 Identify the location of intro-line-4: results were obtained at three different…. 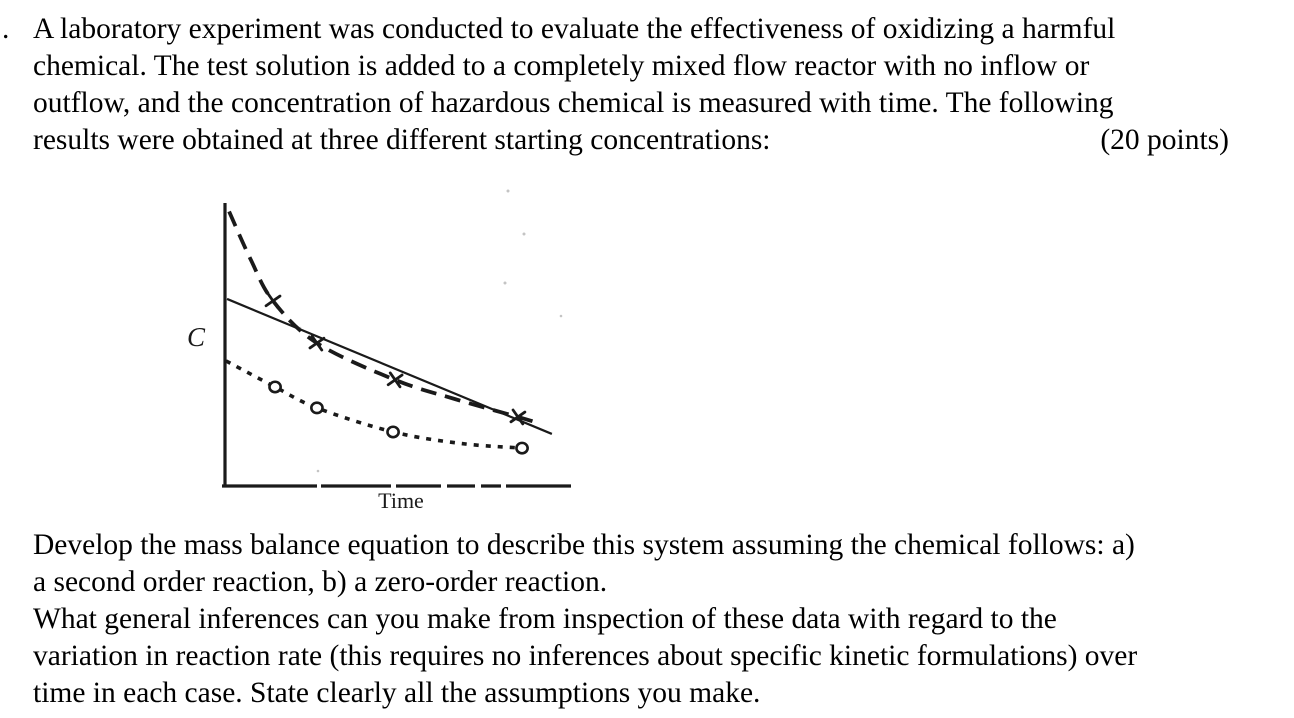
(631, 140).